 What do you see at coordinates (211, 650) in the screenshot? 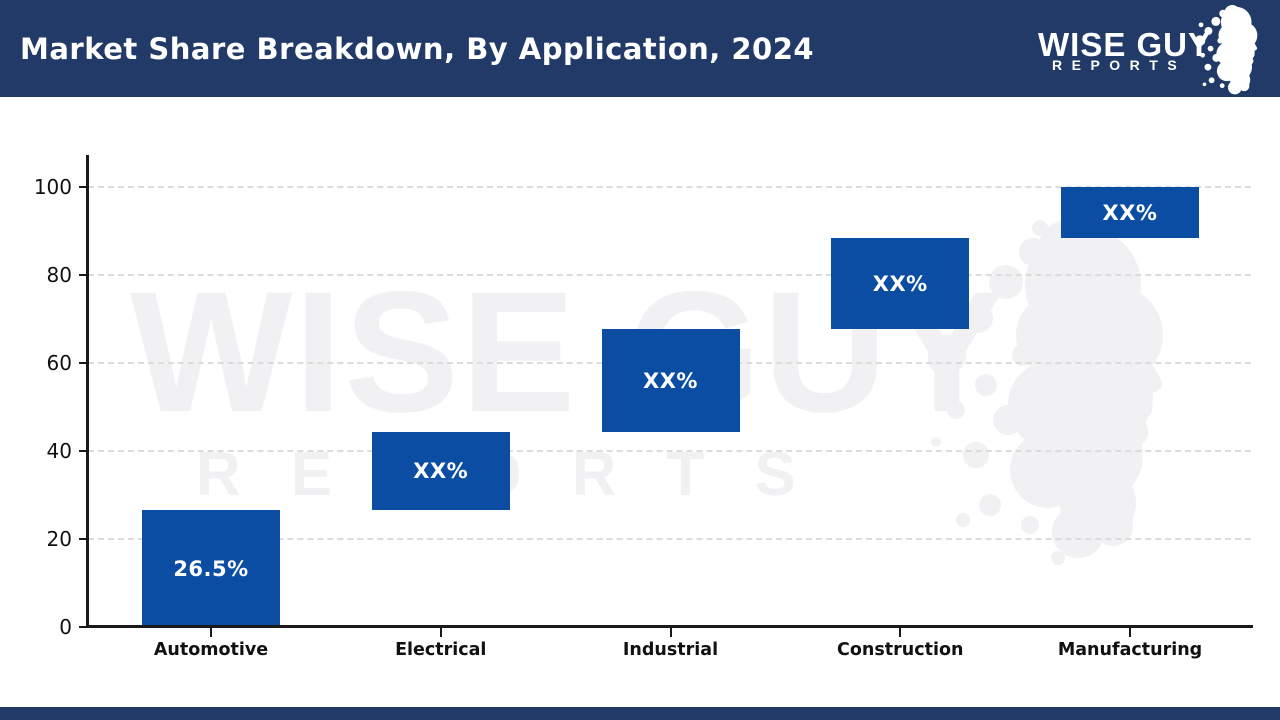
I see `category-label-automotive: Automotive` at bounding box center [211, 650].